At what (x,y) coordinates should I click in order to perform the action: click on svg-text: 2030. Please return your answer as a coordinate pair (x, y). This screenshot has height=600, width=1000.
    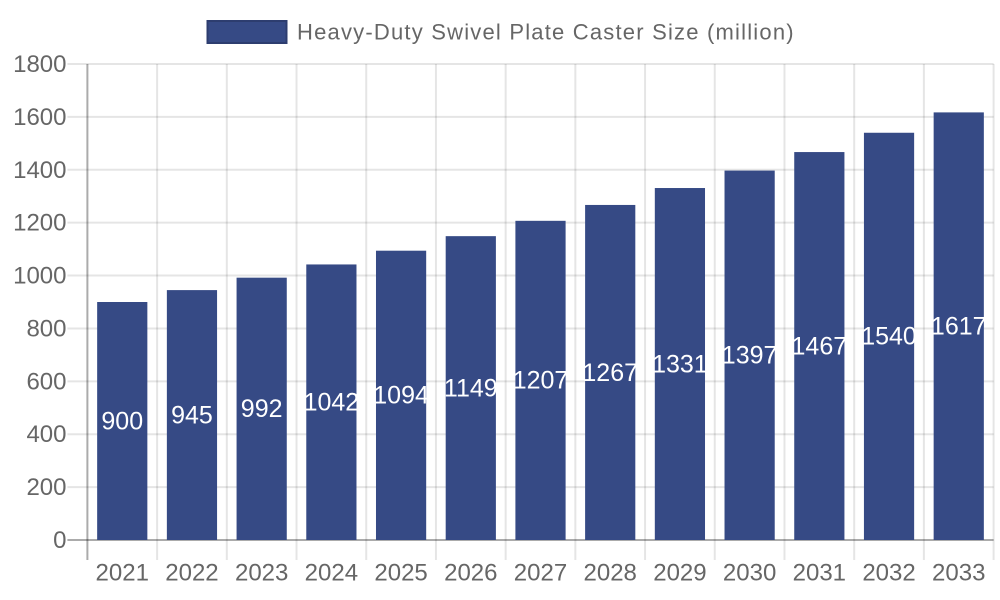
    Looking at the image, I should click on (749, 573).